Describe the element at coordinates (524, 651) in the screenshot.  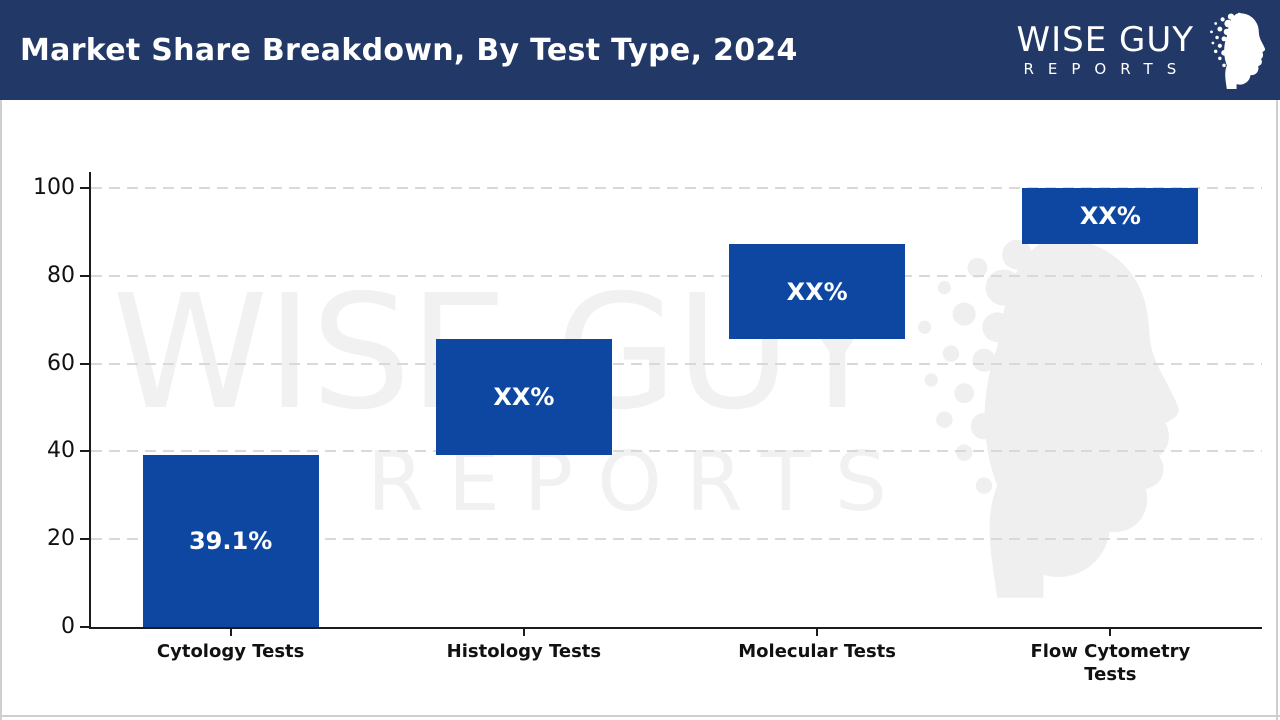
I see `x-category-label: Histology Tests` at that location.